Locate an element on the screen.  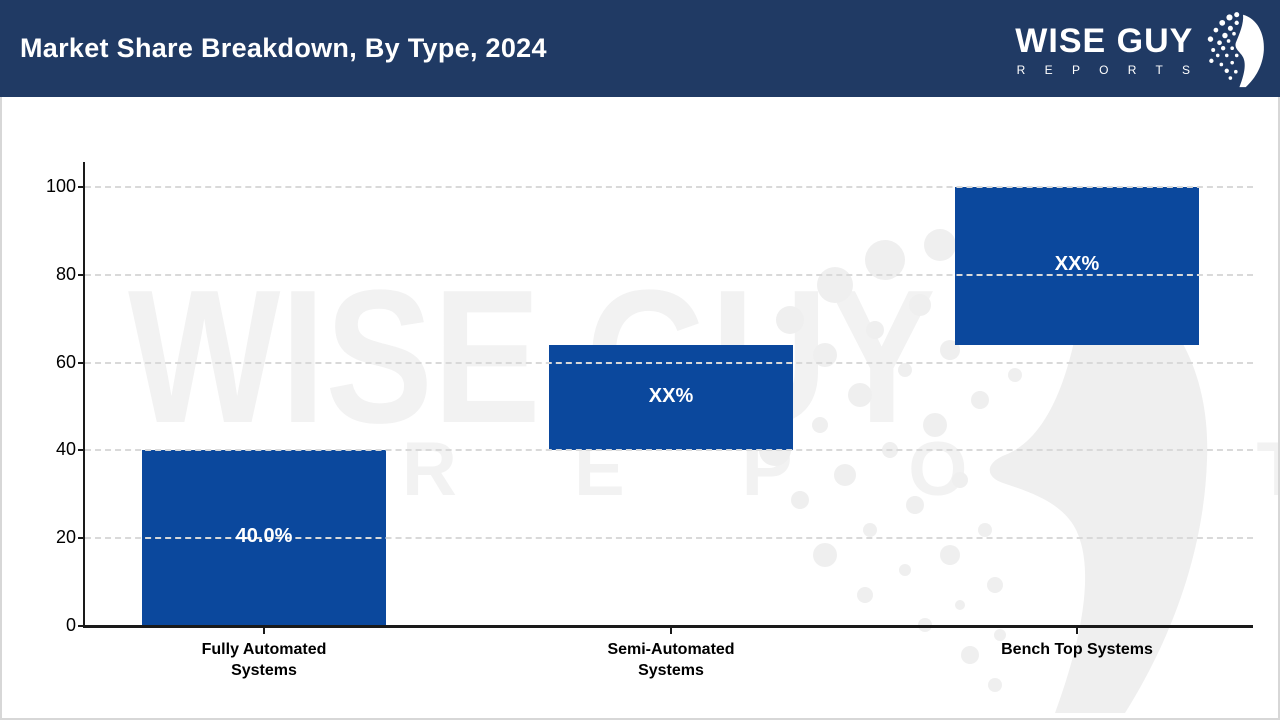
y-tick-label: 60 is located at coordinates (65, 361).